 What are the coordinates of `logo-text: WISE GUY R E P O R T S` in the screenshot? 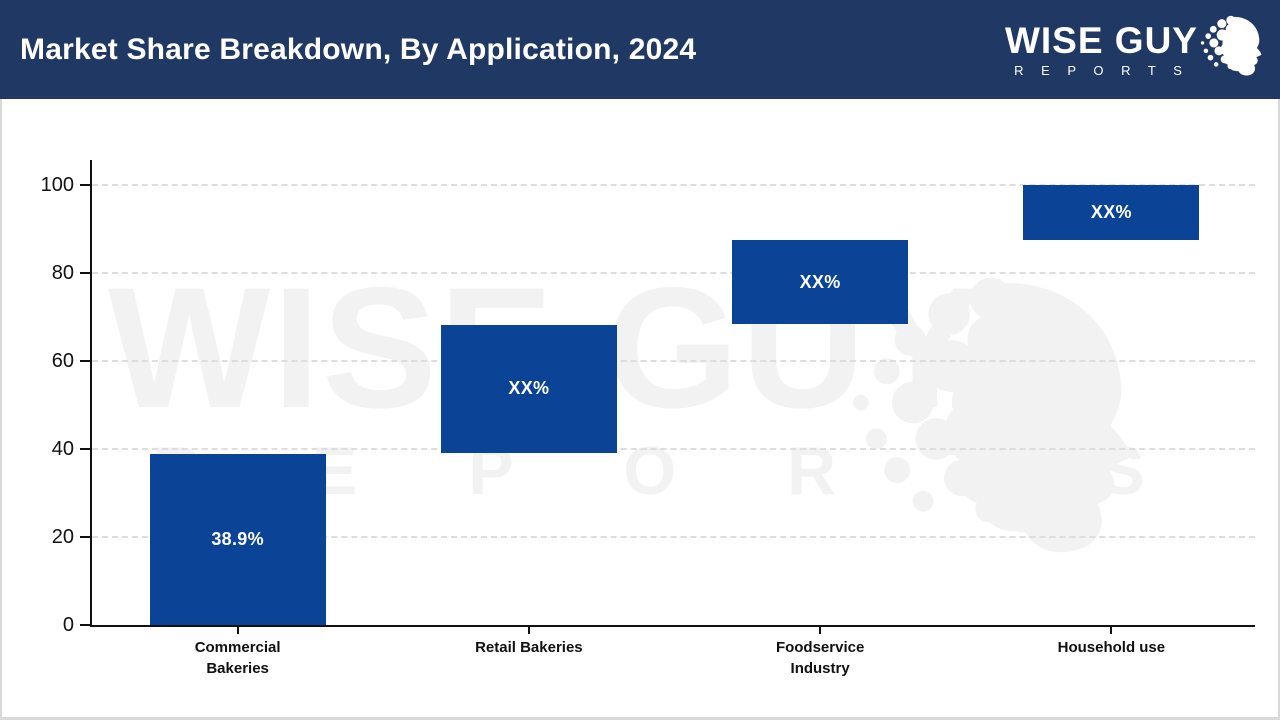 It's located at (1101, 49).